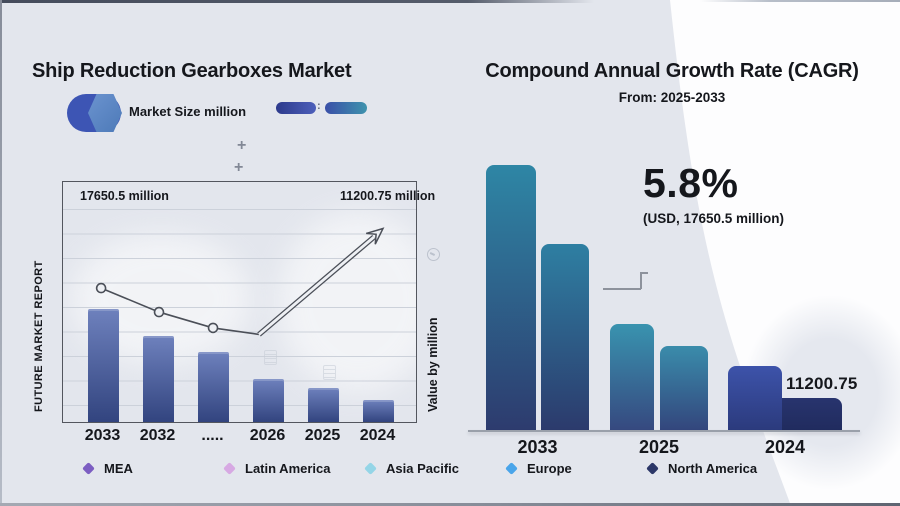 Image resolution: width=900 pixels, height=506 pixels. What do you see at coordinates (450, 1) in the screenshot?
I see `frame-top-edge` at bounding box center [450, 1].